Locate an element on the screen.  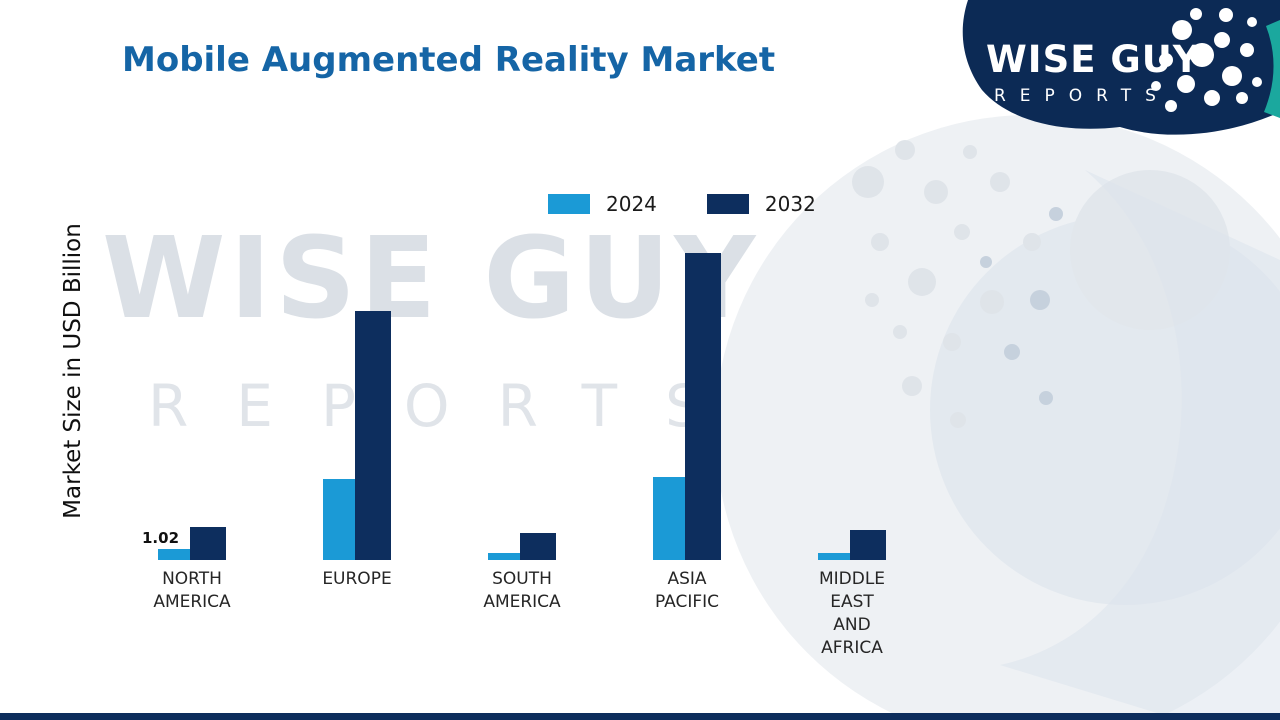
bar-middle-east-africa-2024 is located at coordinates (834, 556).